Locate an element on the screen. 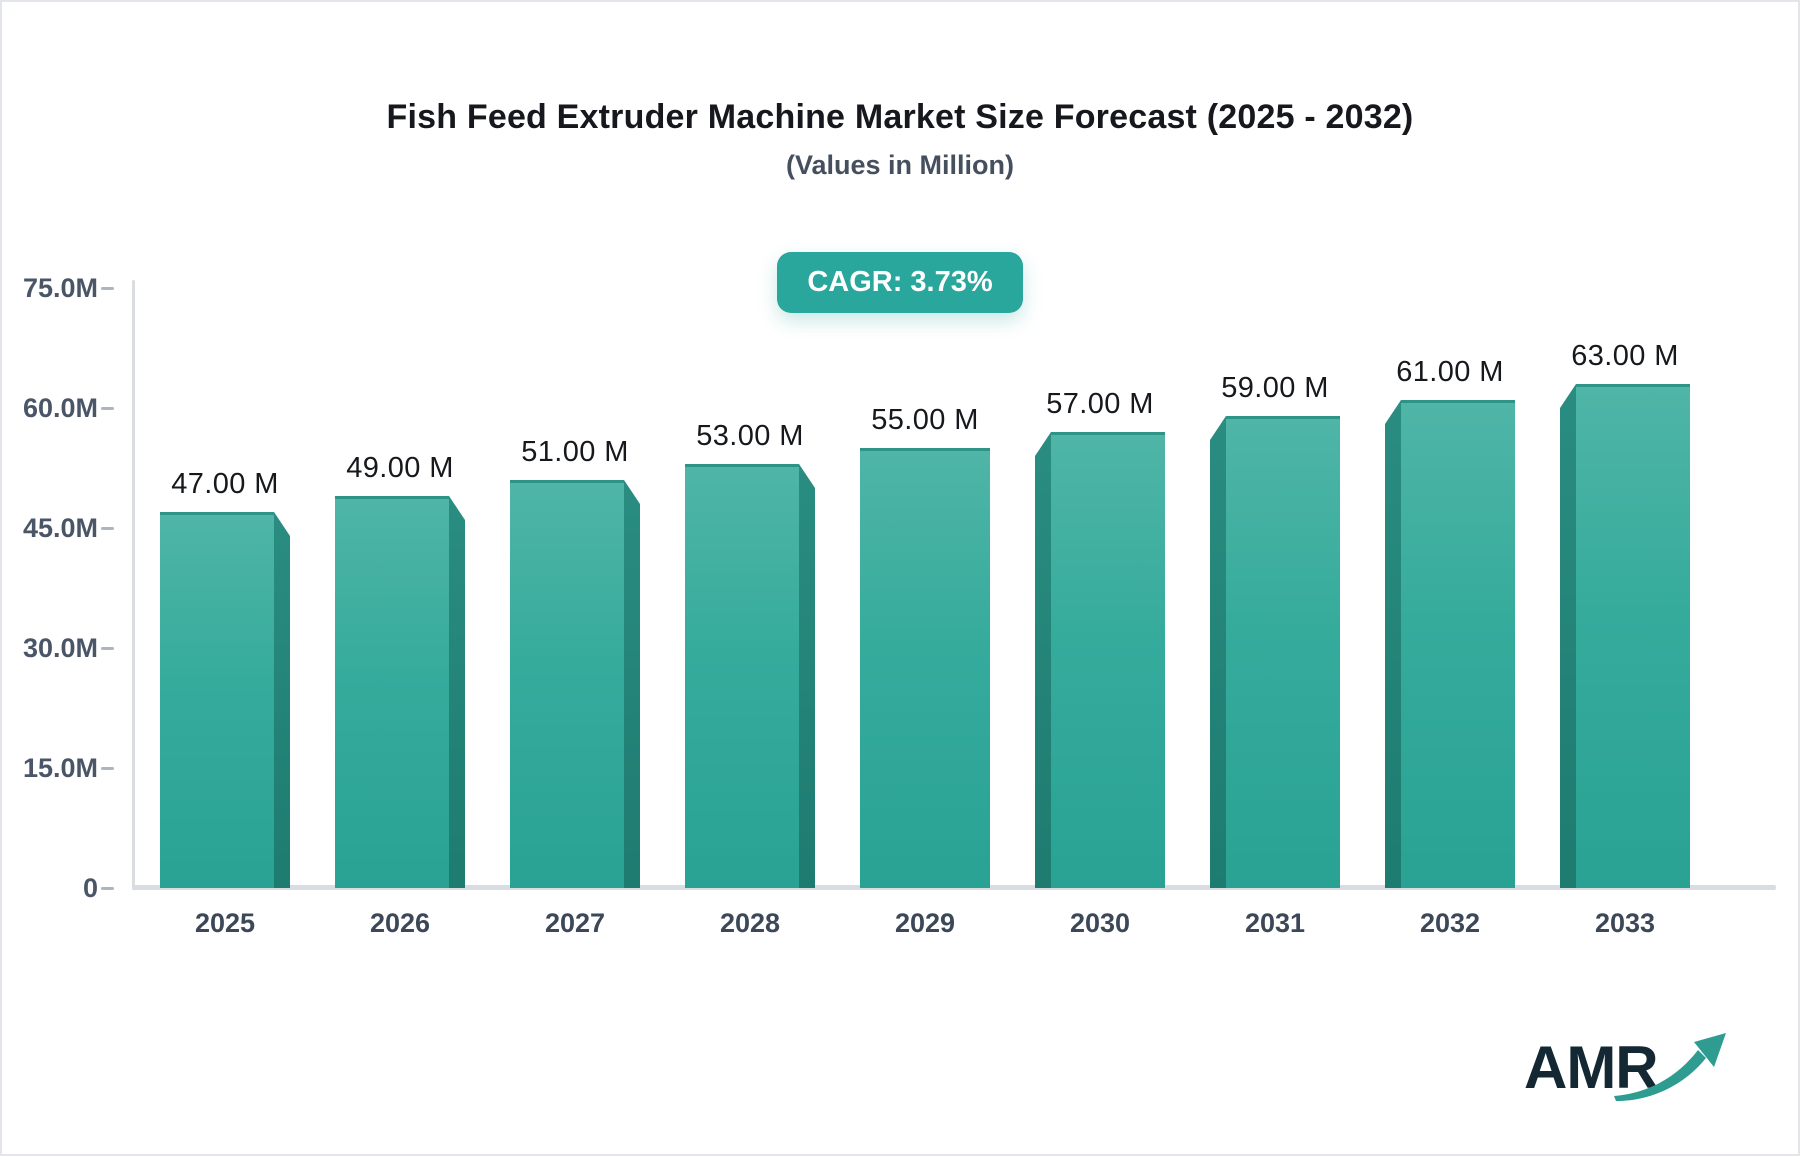  bar-value-label: 61.00 M is located at coordinates (1450, 372).